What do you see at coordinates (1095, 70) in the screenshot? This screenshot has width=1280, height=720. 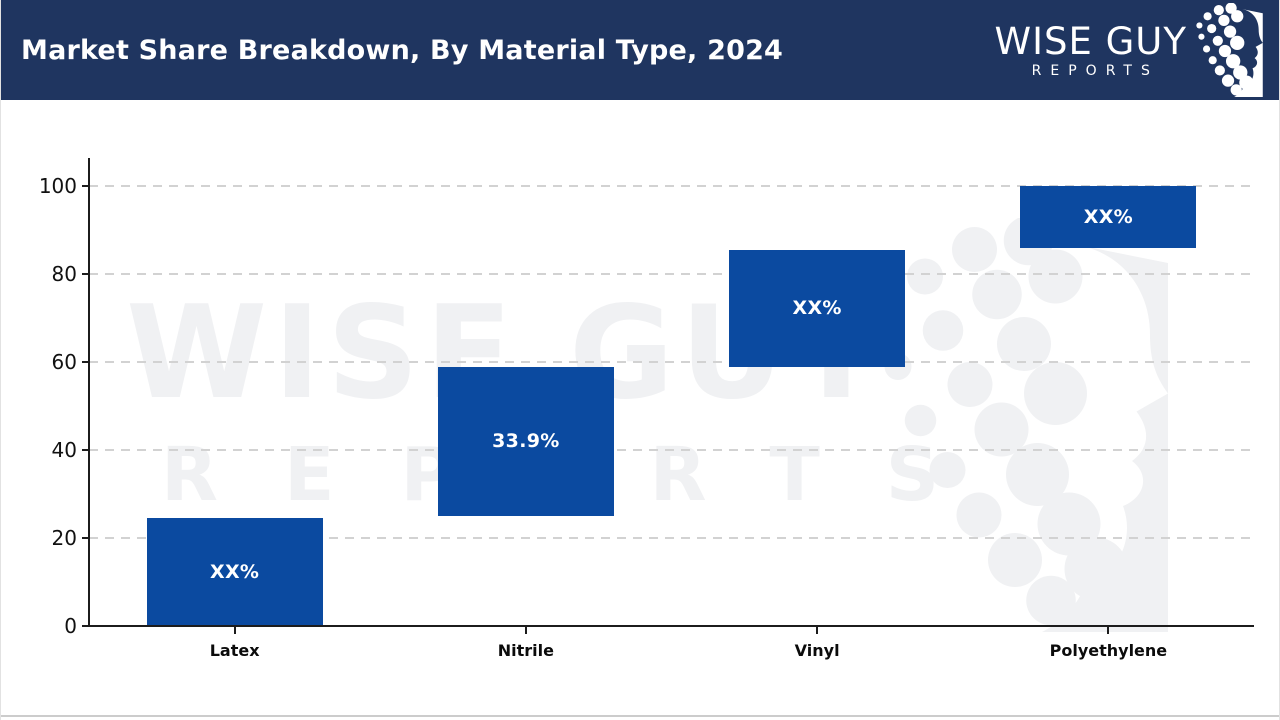 I see `logo-wordmark-sub: REPORTS` at bounding box center [1095, 70].